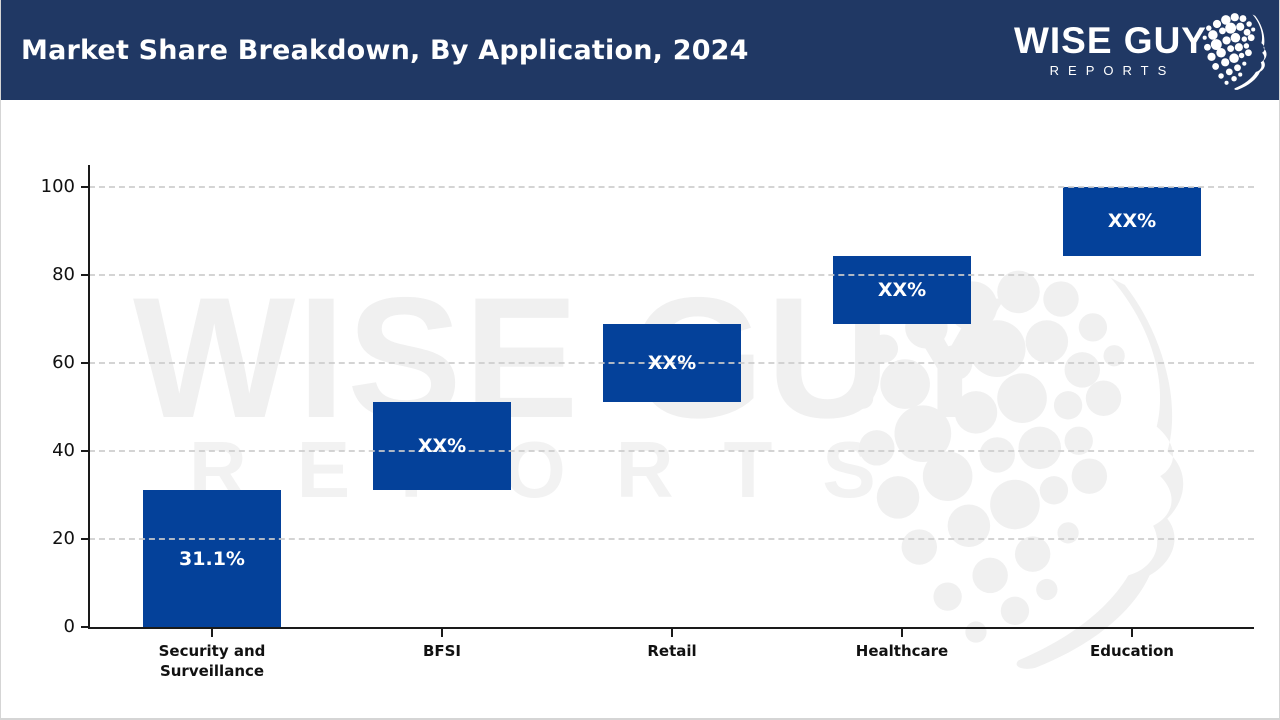 The width and height of the screenshot is (1280, 720). What do you see at coordinates (89, 397) in the screenshot?
I see `y-axis` at bounding box center [89, 397].